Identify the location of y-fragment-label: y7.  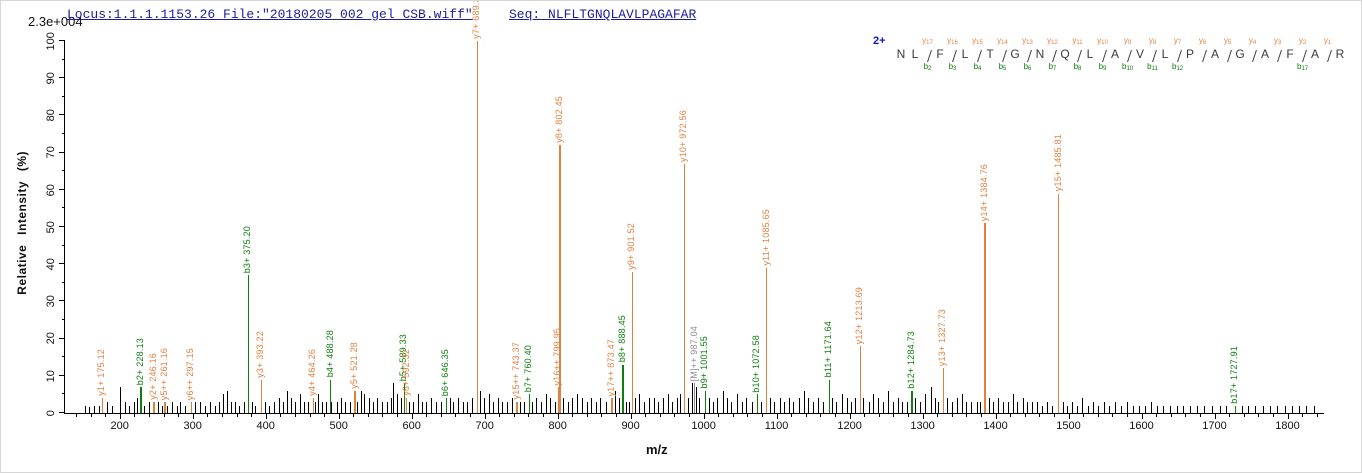
(1177, 41).